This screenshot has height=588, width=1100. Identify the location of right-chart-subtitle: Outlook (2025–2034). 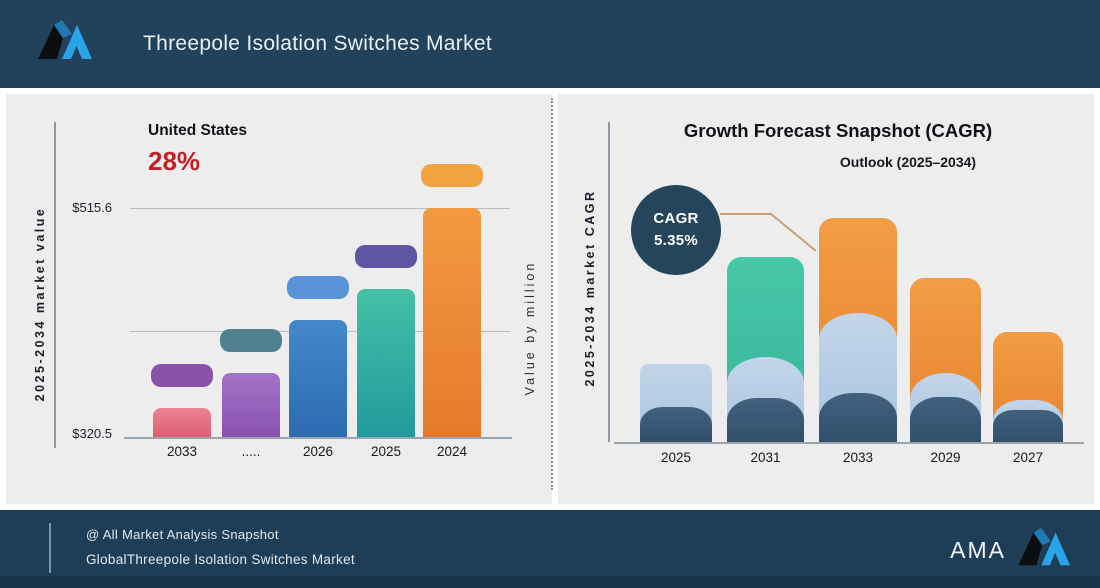
(908, 162).